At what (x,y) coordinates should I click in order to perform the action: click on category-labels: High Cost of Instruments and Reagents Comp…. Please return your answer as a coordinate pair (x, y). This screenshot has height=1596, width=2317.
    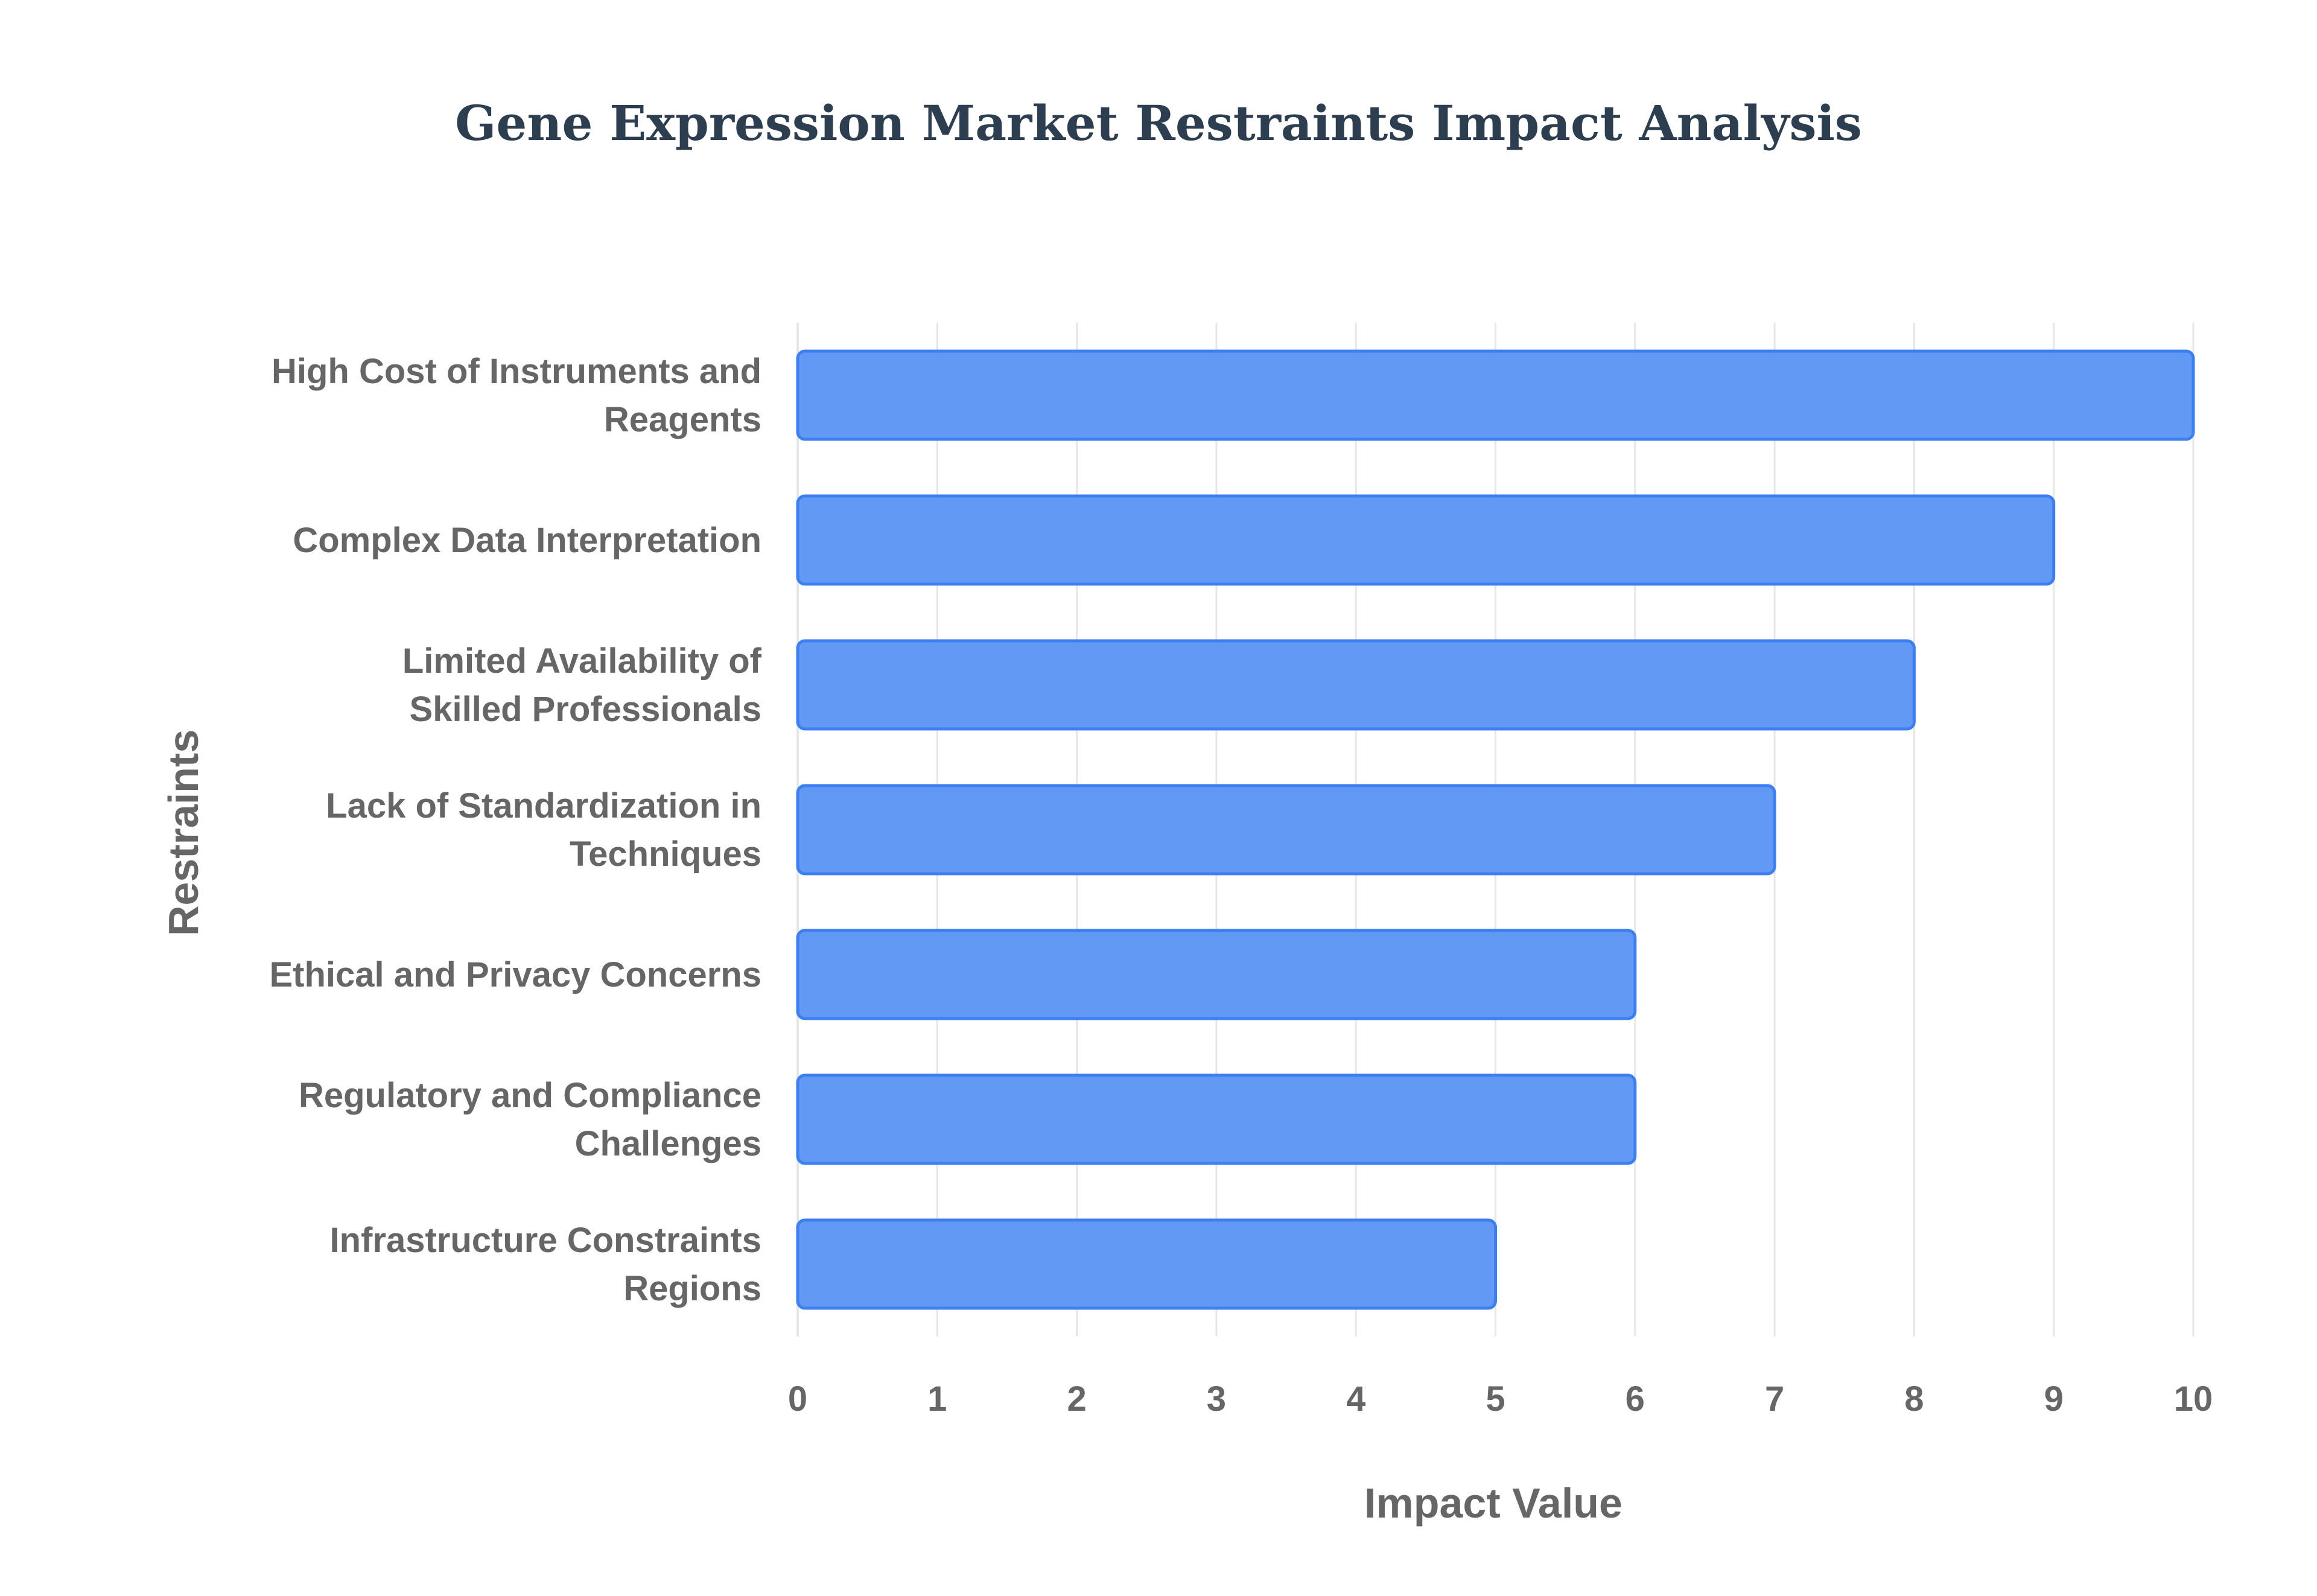
    Looking at the image, I should click on (515, 830).